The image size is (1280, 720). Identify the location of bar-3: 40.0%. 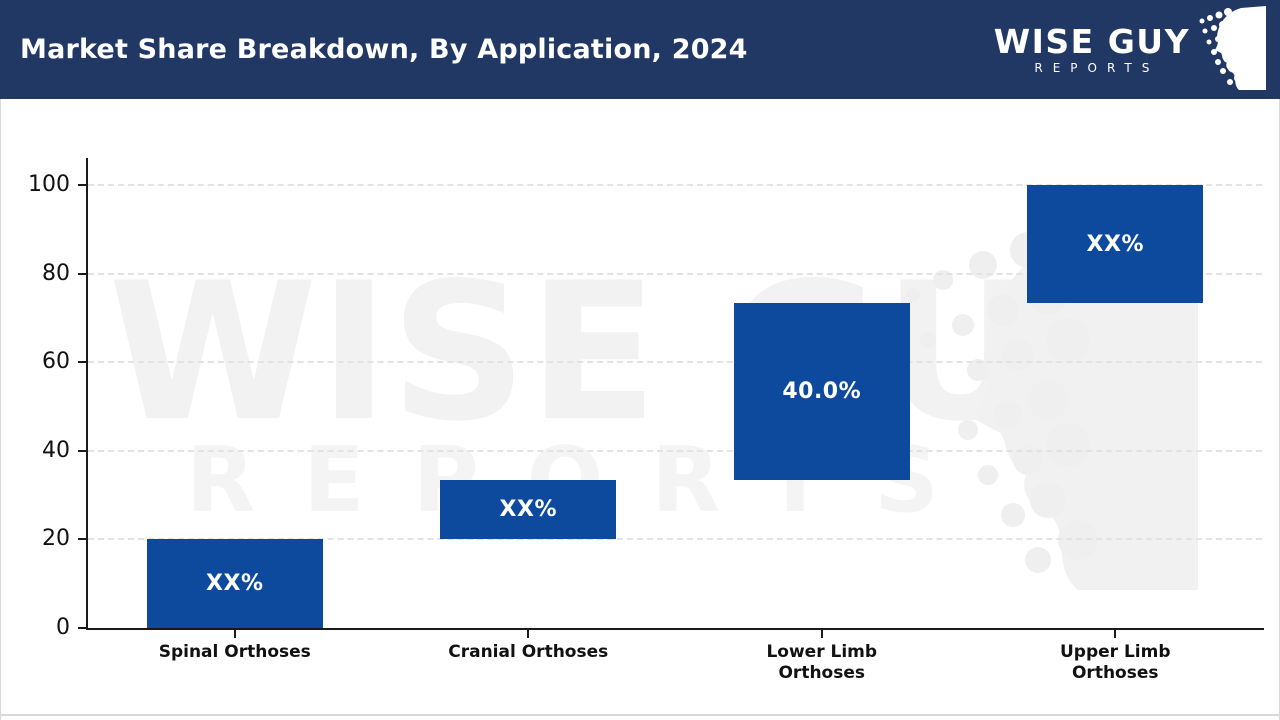
(821, 392).